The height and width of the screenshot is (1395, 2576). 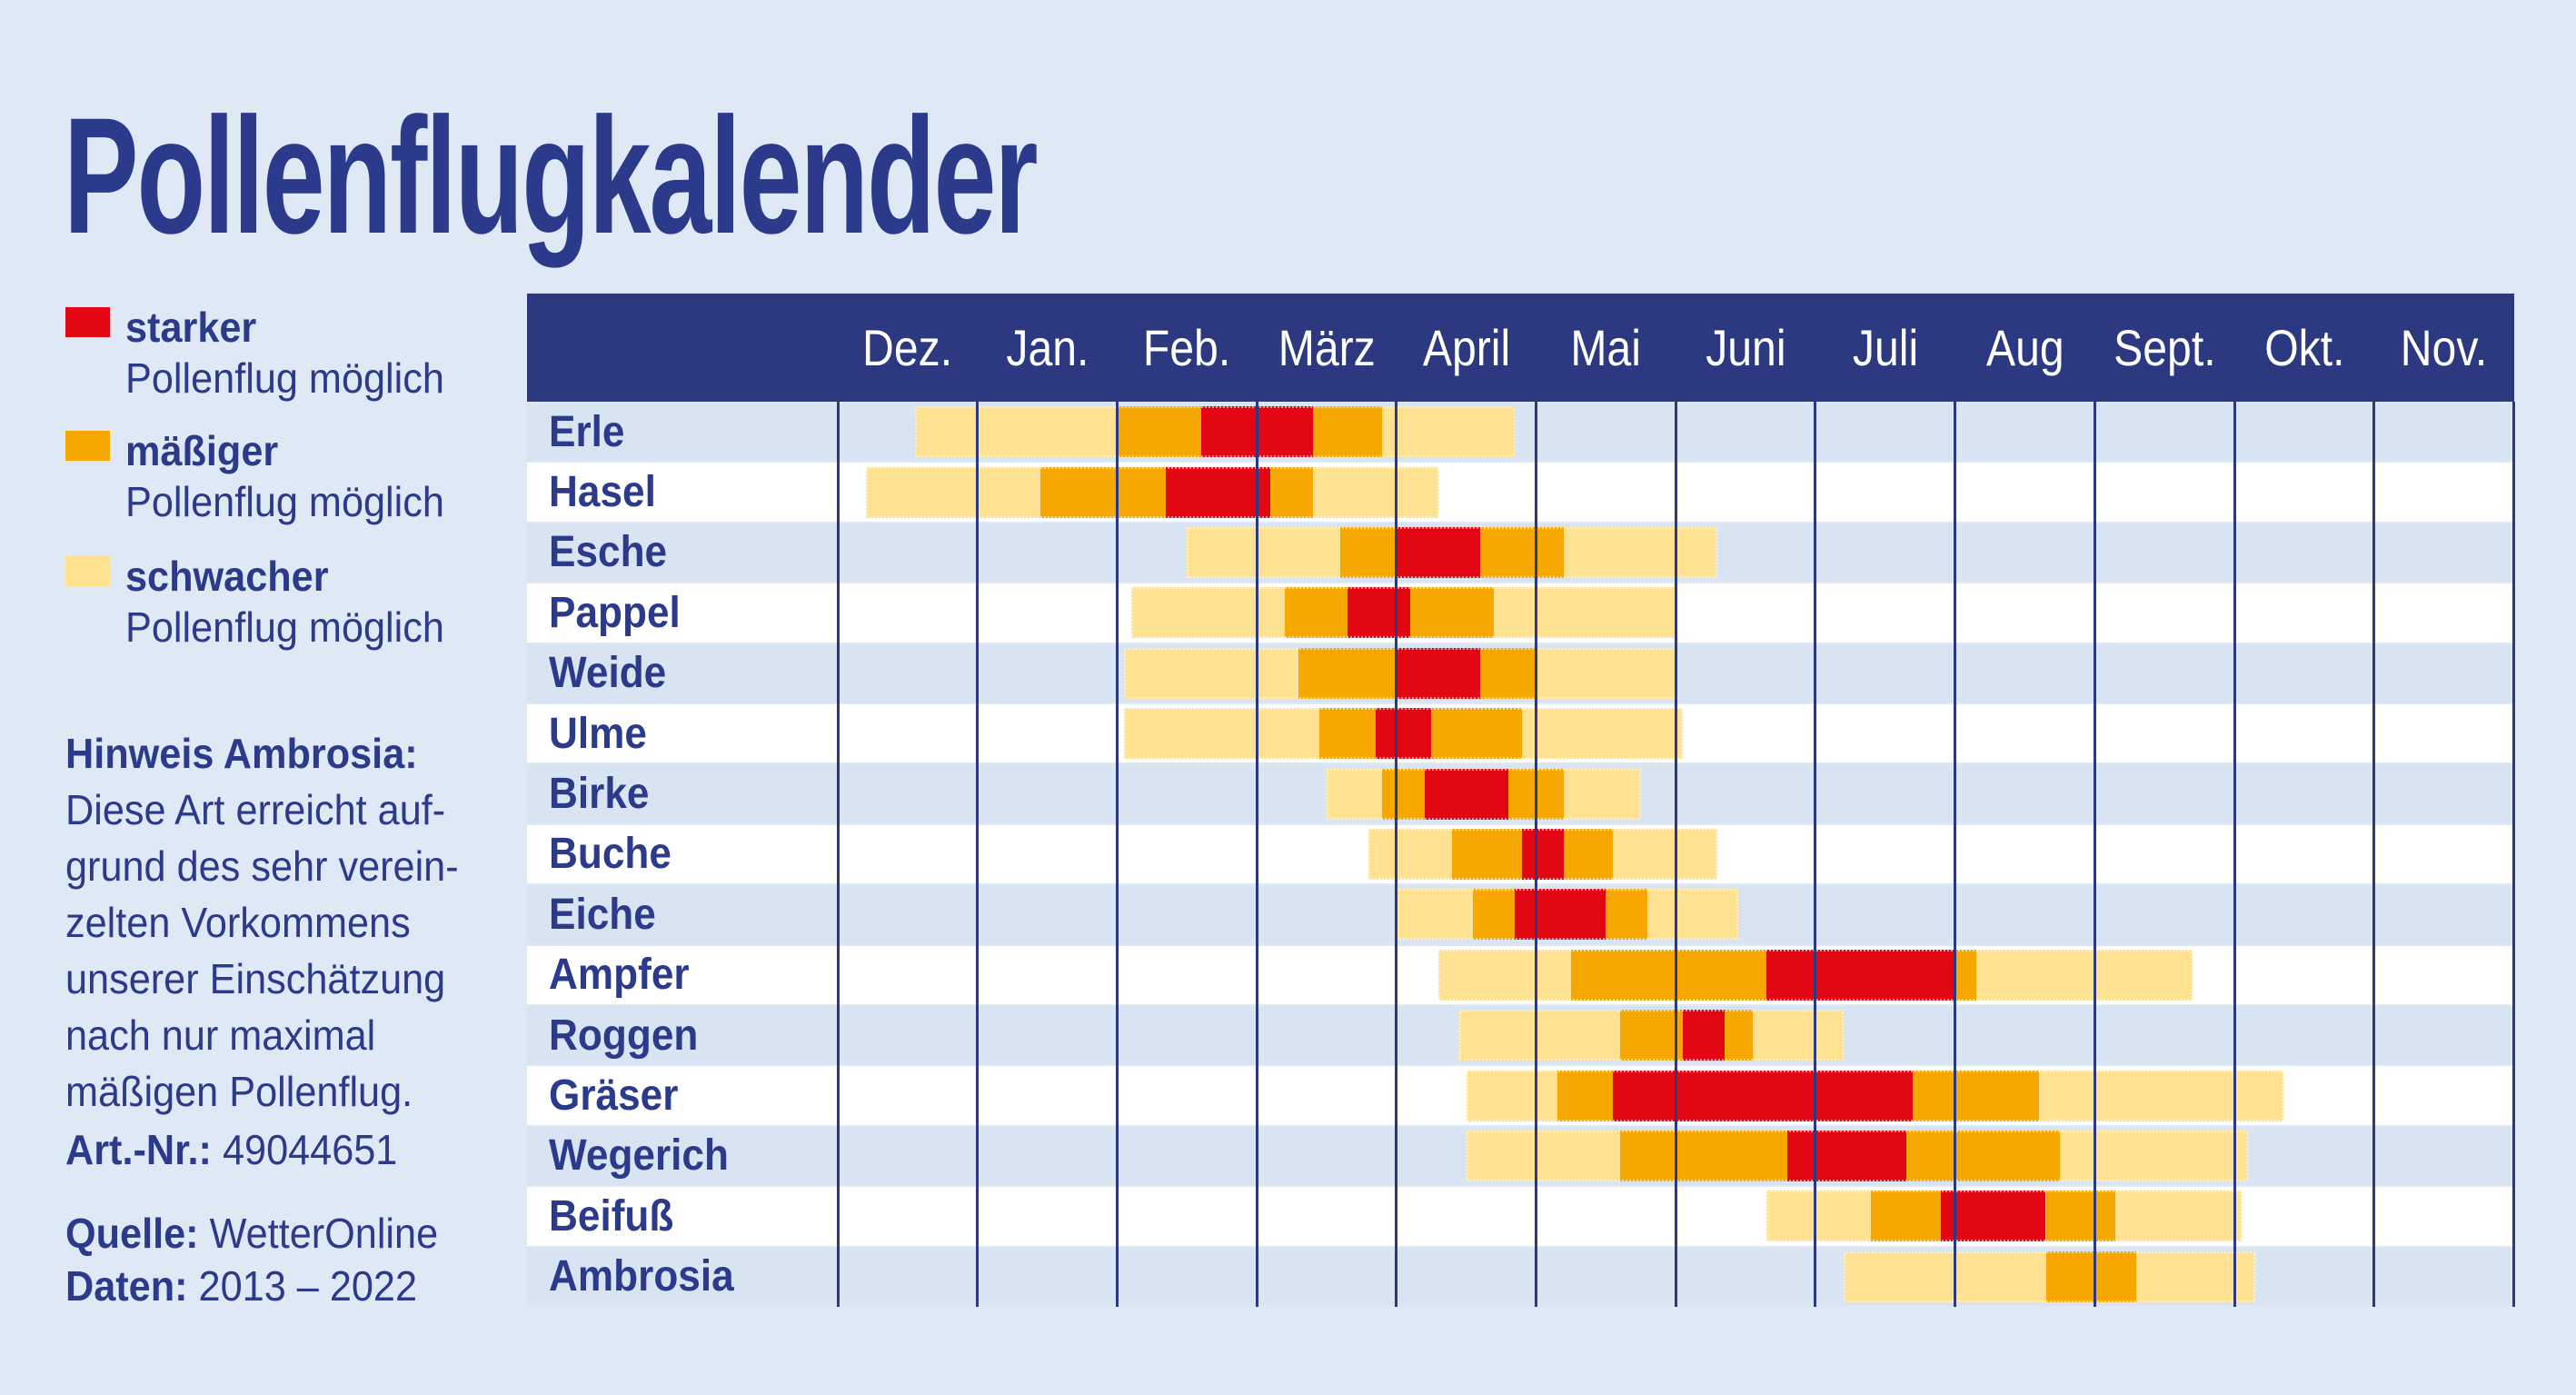 What do you see at coordinates (1288, 854) in the screenshot?
I see `species-row-buche: Buche` at bounding box center [1288, 854].